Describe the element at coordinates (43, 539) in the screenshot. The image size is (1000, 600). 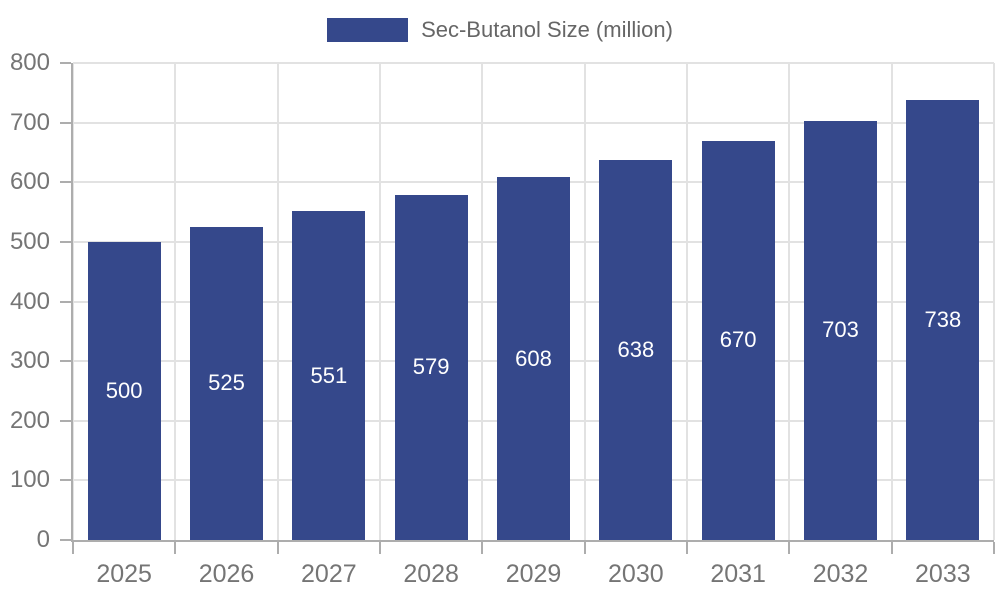
I see `y-axis-tick-label-0: 0` at that location.